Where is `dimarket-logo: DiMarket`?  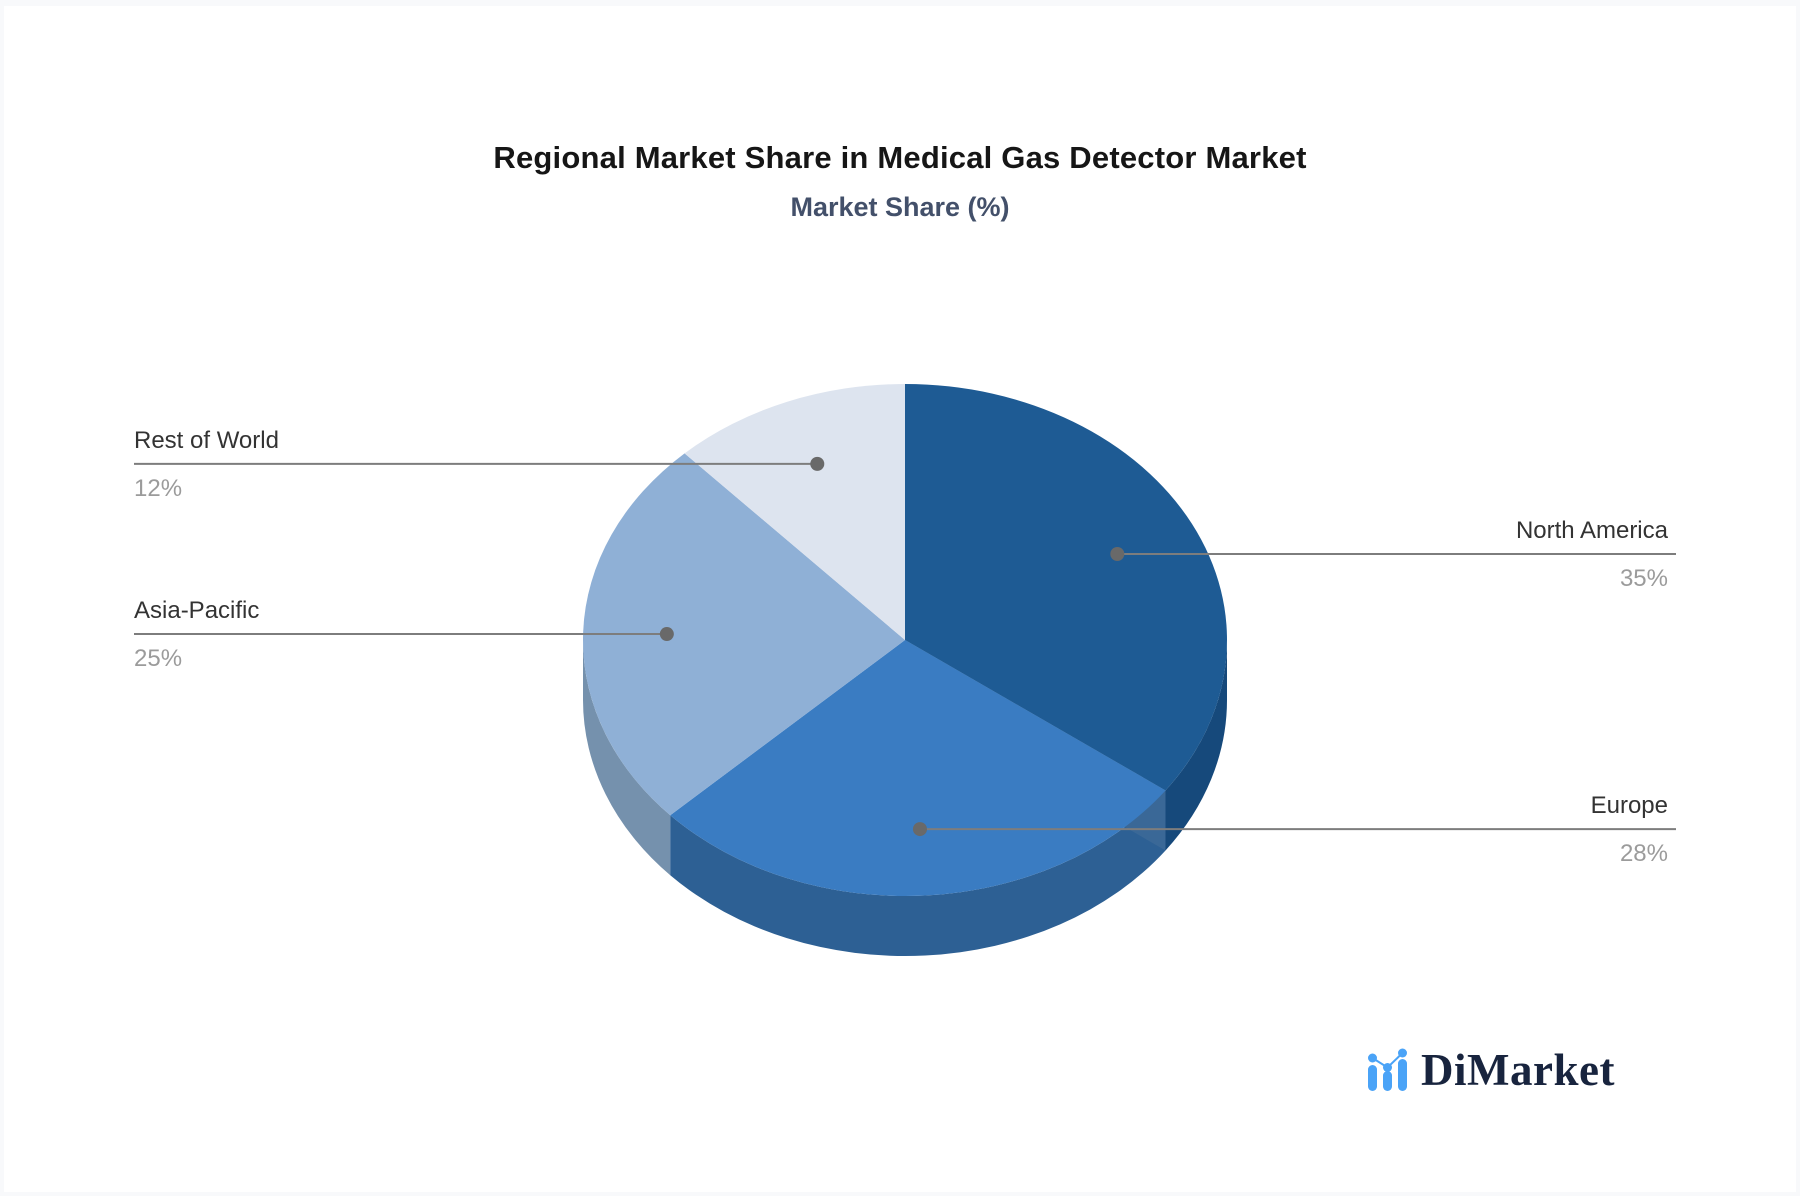
dimarket-logo: DiMarket is located at coordinates (1490, 1070).